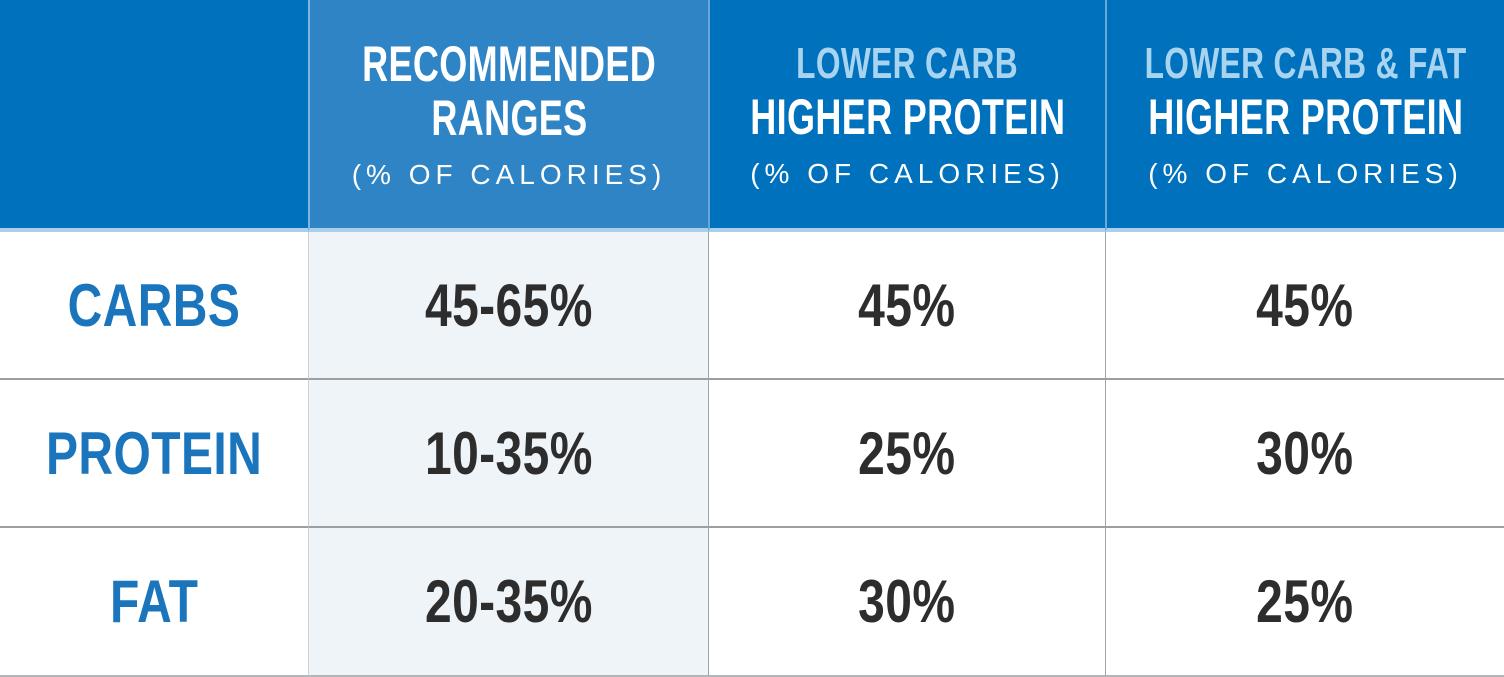  I want to click on lower-carb-subtitle: (% OF CALORIES), so click(907, 173).